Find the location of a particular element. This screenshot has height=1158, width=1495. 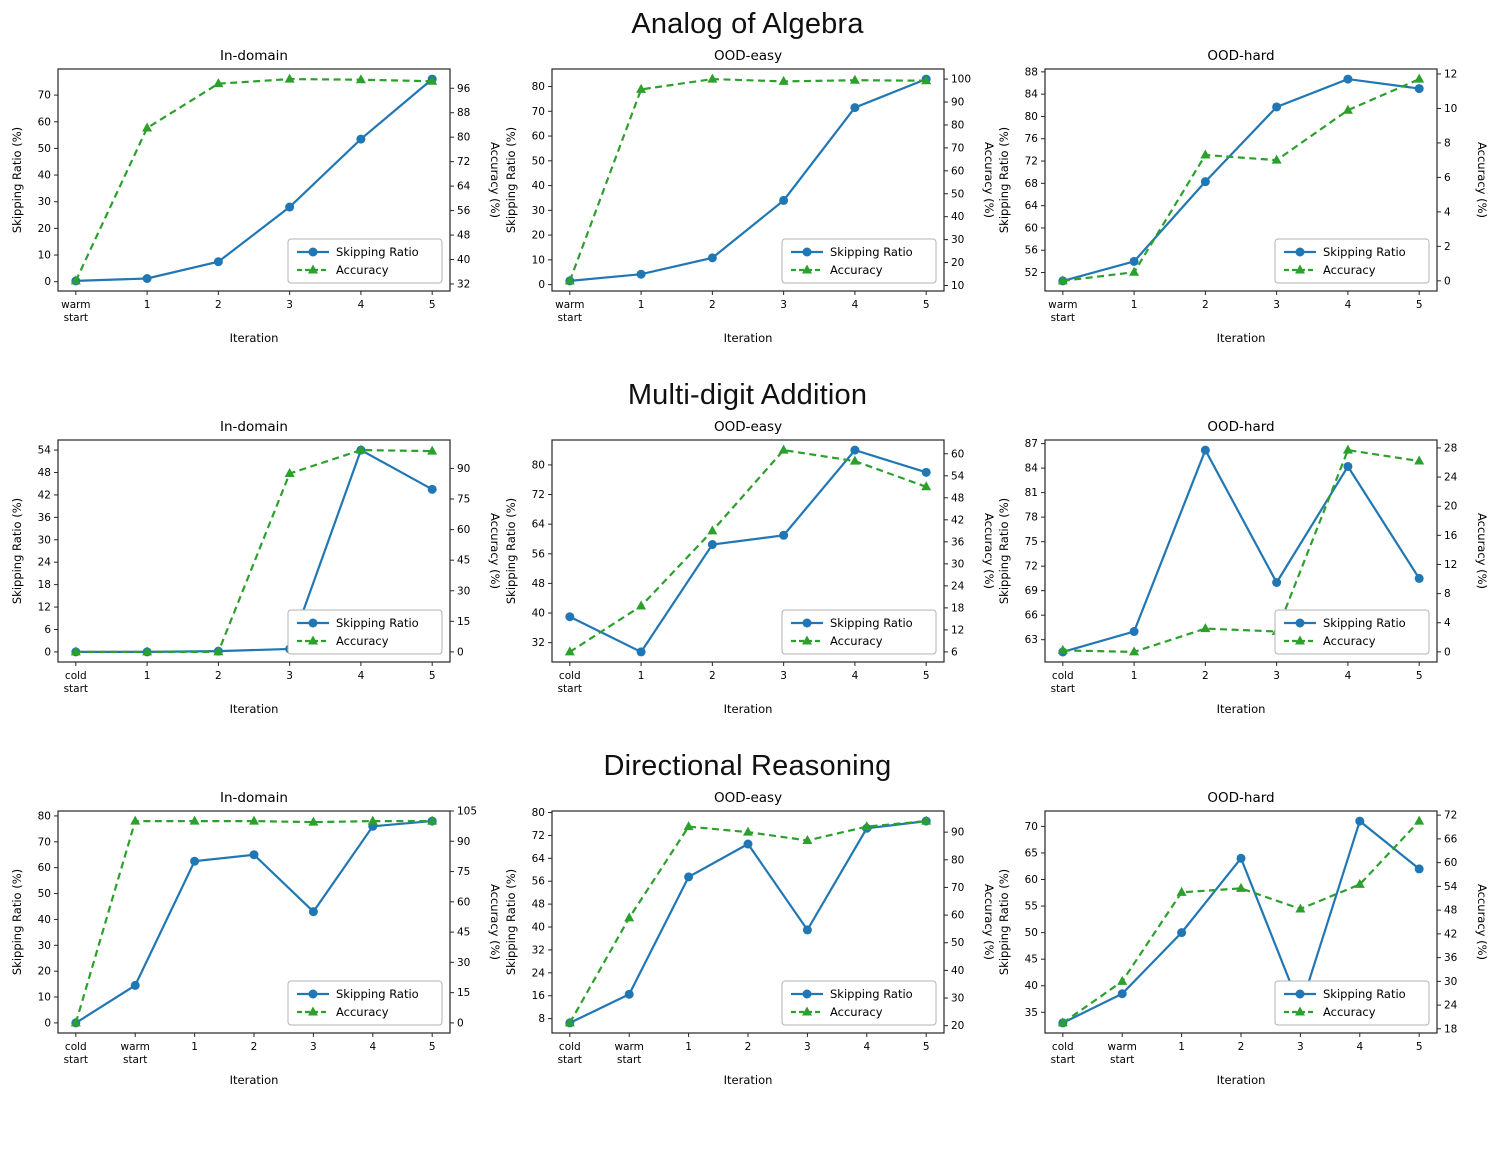

right-tick-label: 96 is located at coordinates (464, 89).